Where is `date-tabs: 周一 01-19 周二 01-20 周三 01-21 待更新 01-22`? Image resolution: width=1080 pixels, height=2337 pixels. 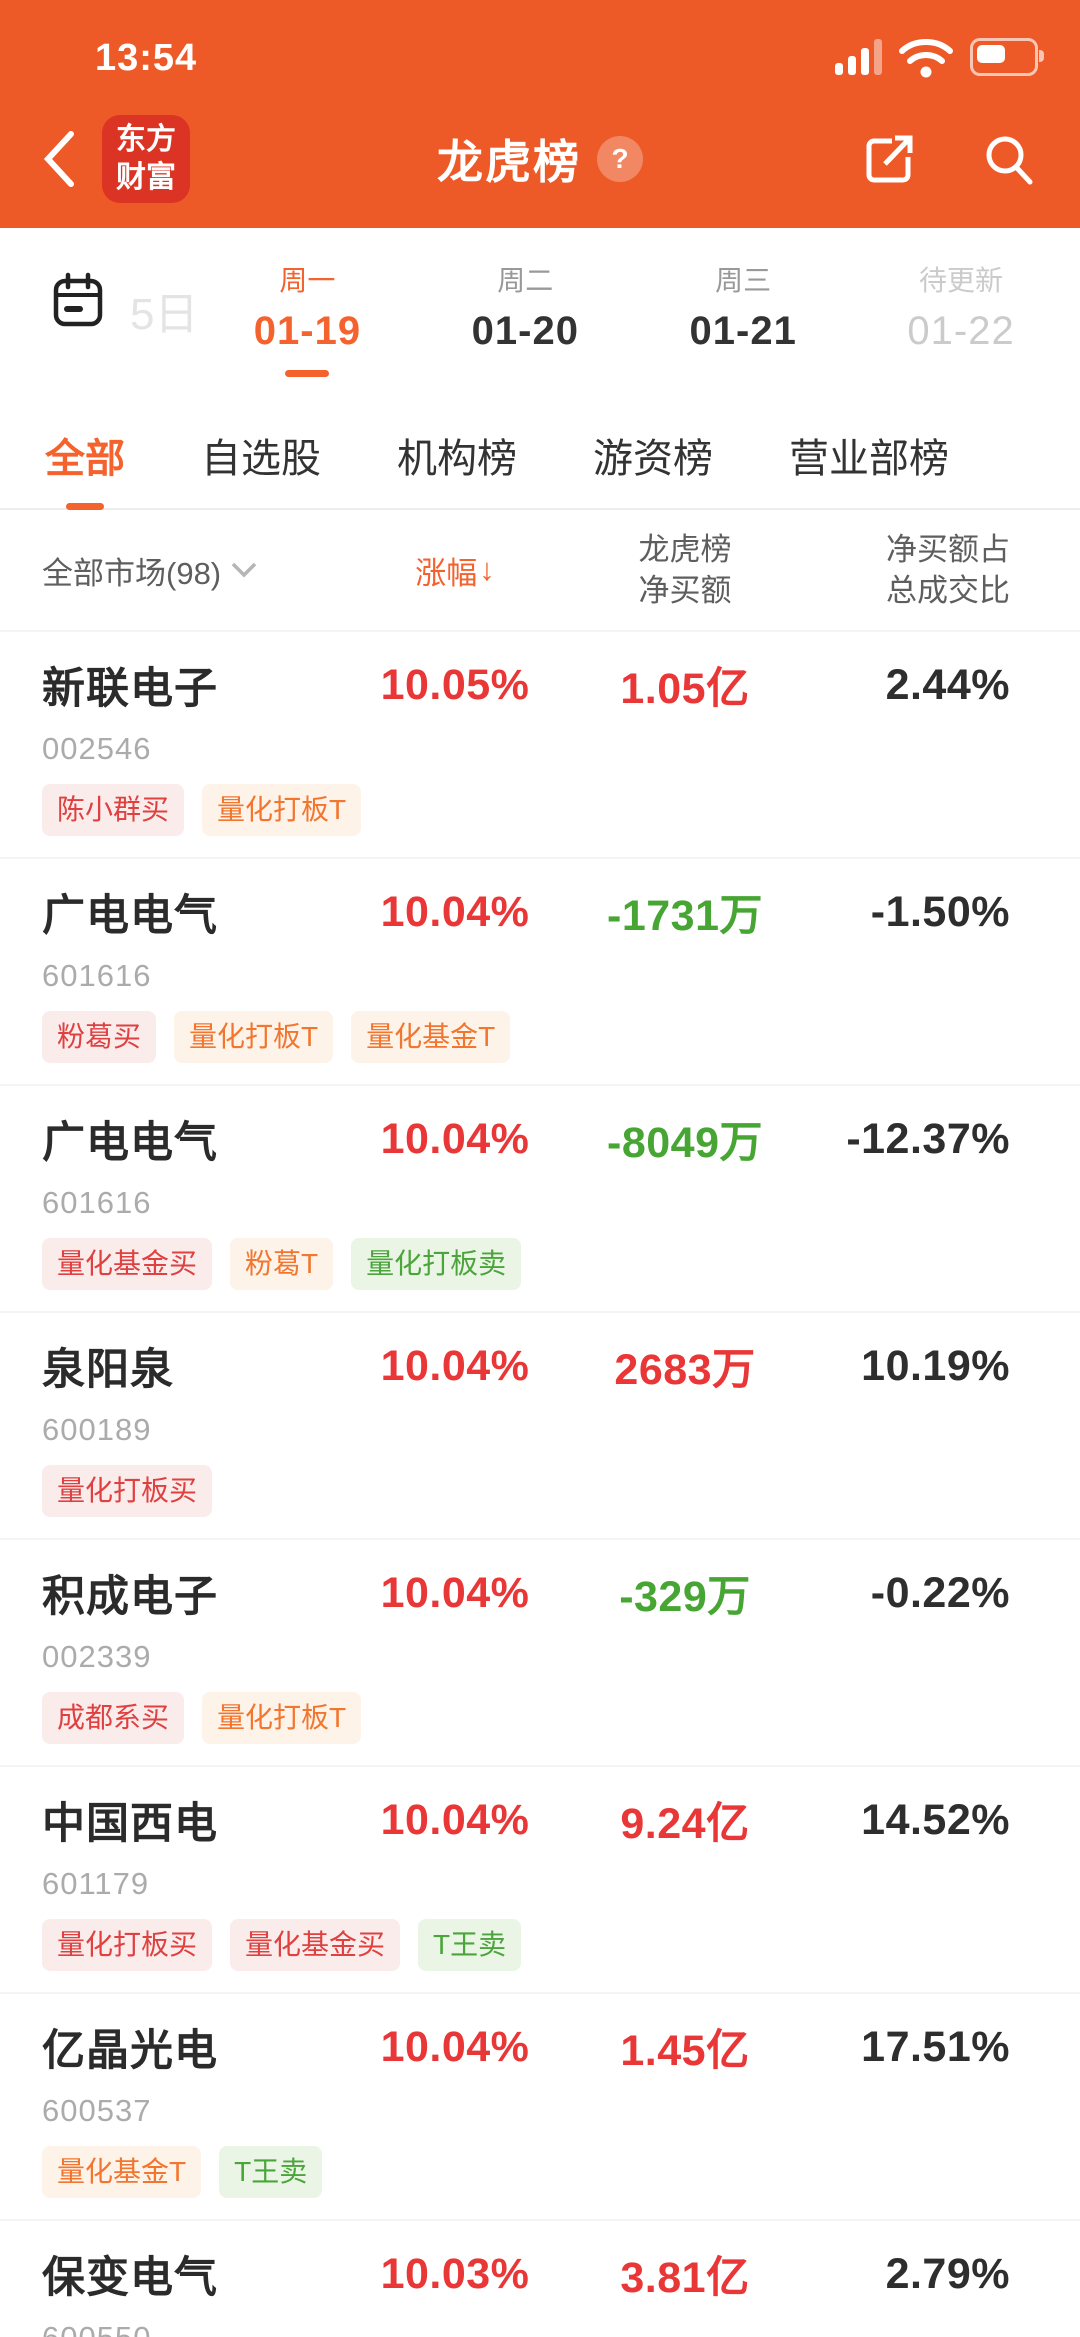
date-tabs: 周一 01-19 周二 01-20 周三 01-21 待更新 01-22 is located at coordinates (634, 320).